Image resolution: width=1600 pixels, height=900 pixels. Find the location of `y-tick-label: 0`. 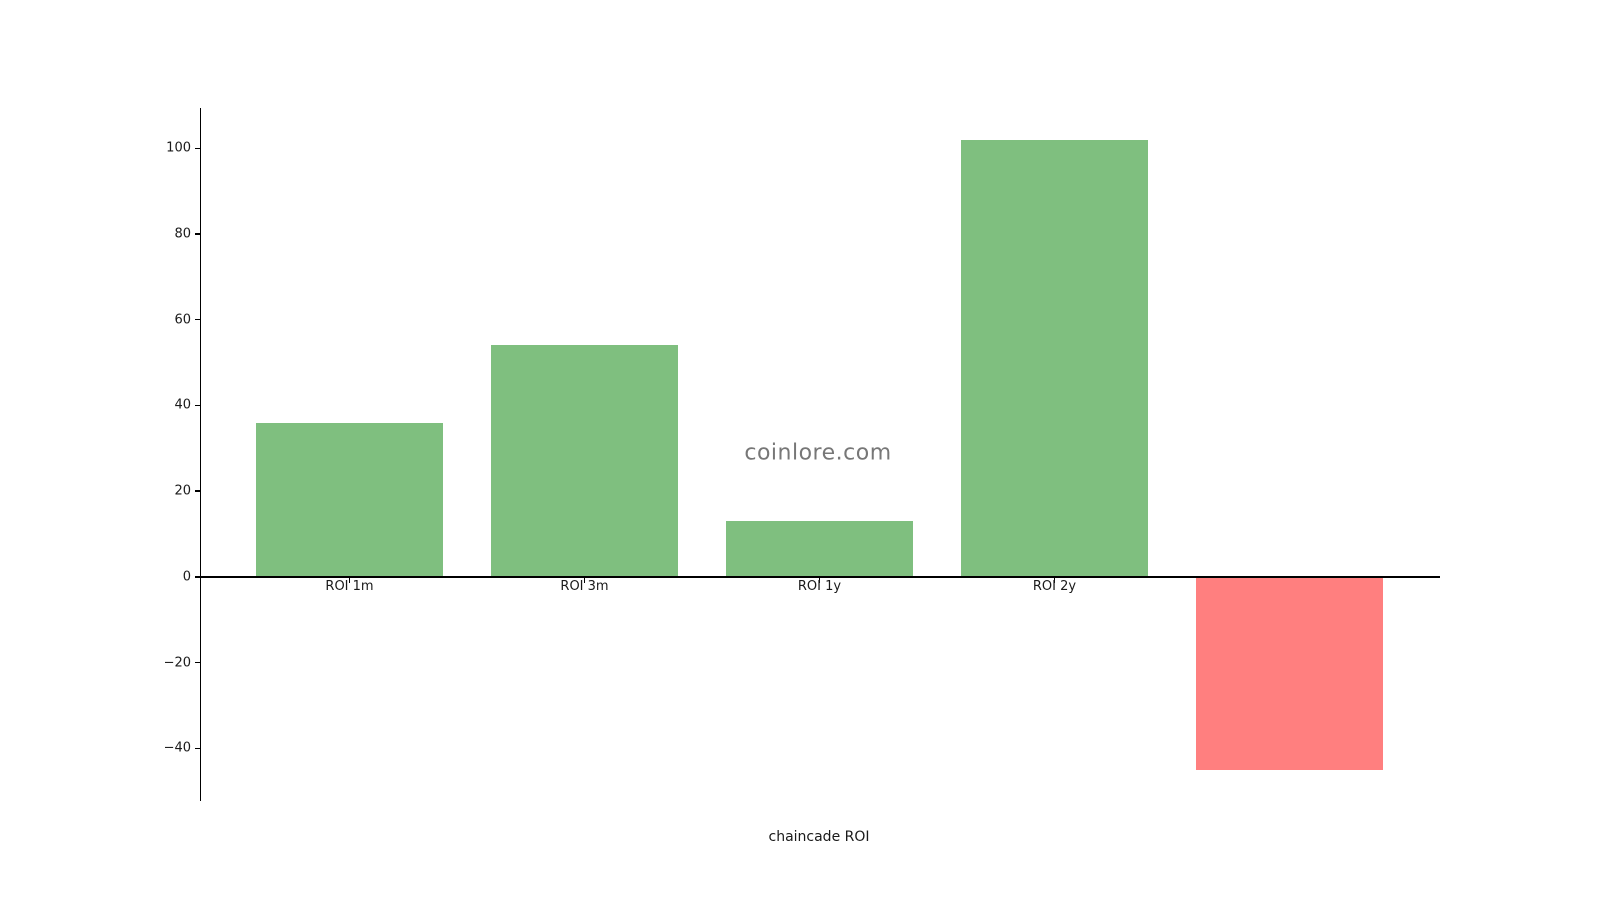

y-tick-label: 0 is located at coordinates (186, 577).